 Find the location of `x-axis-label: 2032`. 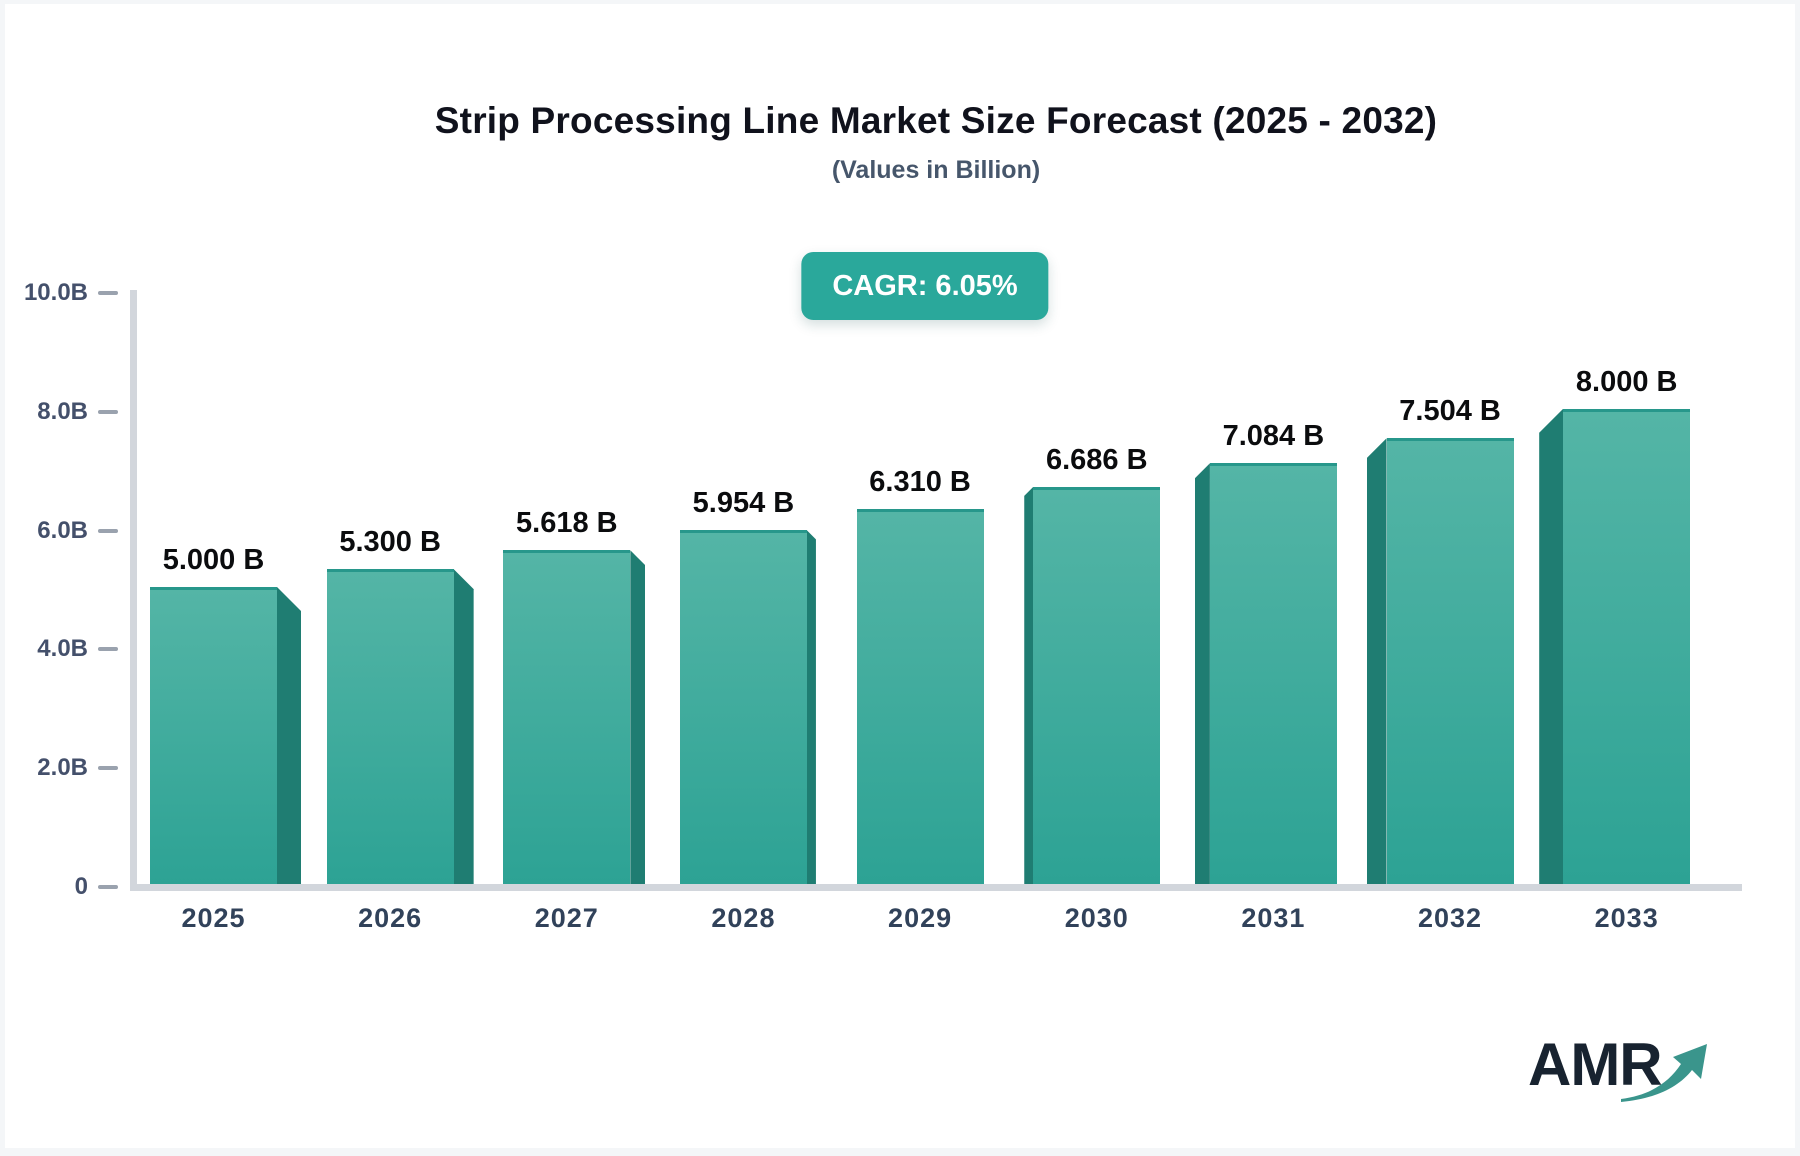

x-axis-label: 2032 is located at coordinates (1450, 918).